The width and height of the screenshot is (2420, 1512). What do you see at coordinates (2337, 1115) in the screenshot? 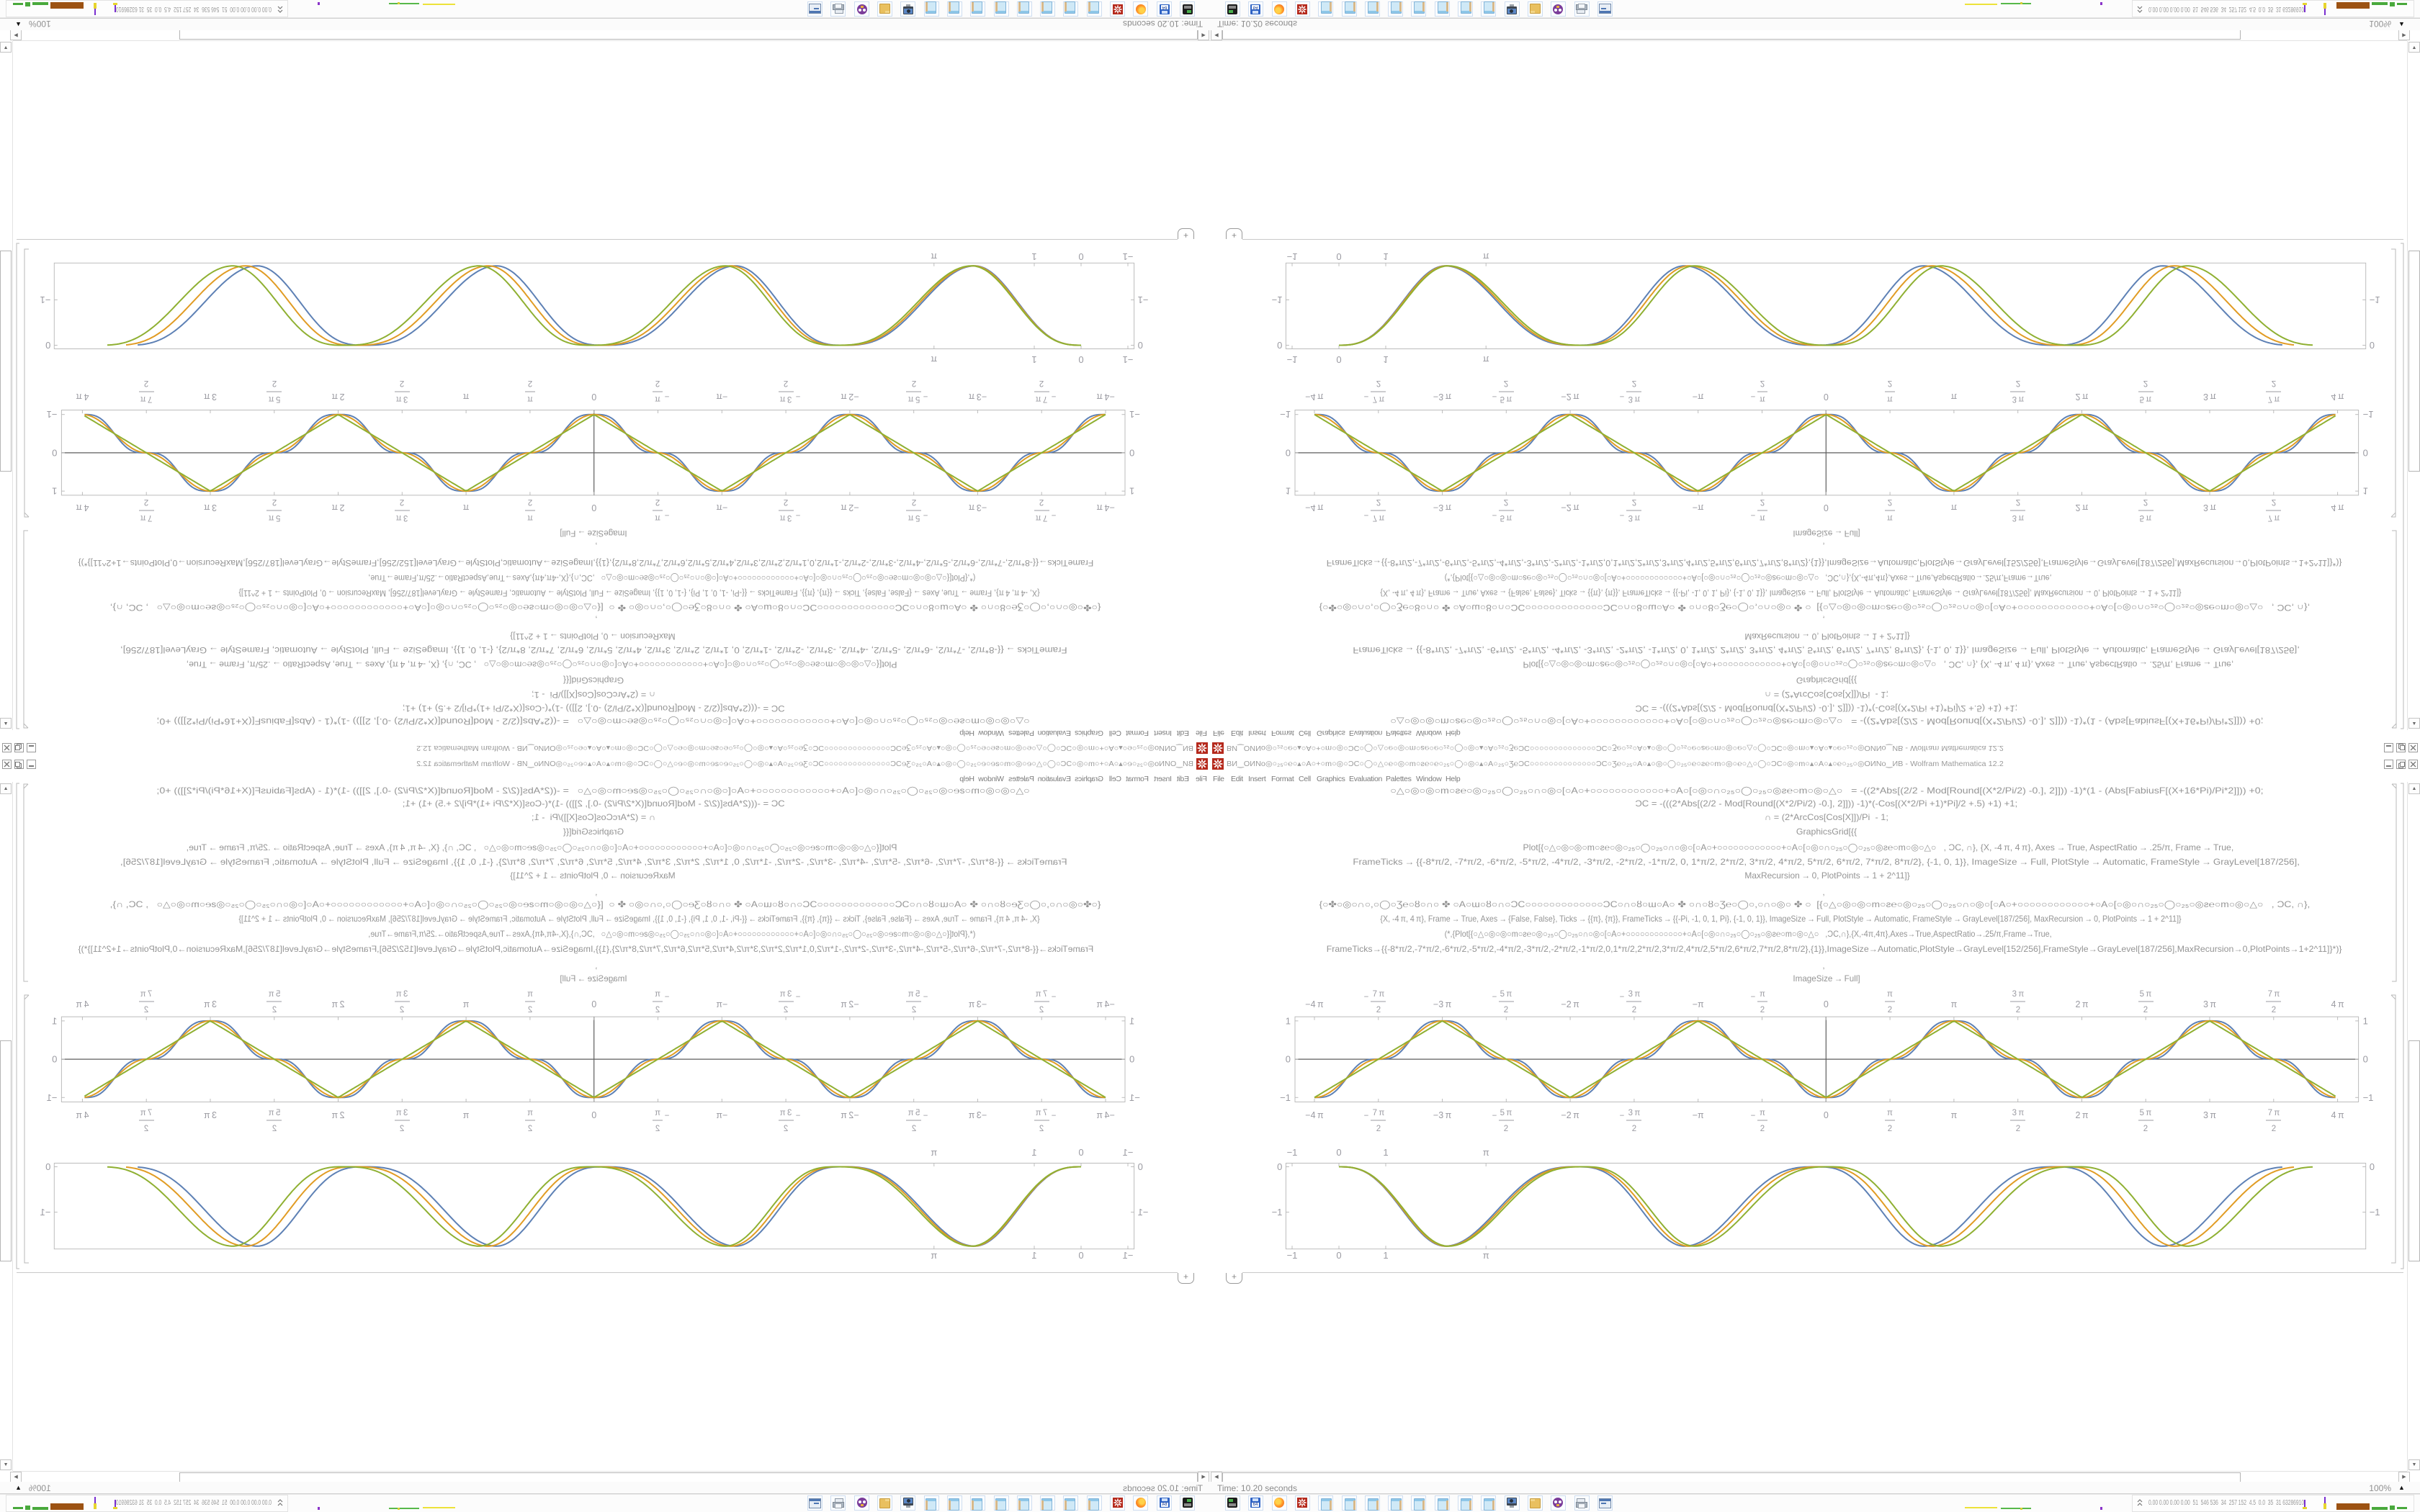
I see `svg-text: 4 π` at bounding box center [2337, 1115].